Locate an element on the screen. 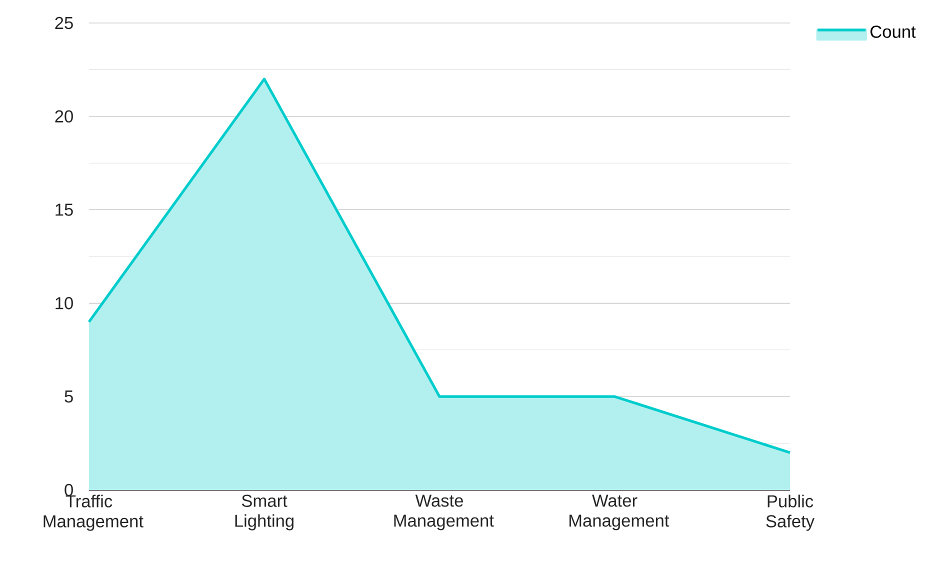  y-tick-label: 20 is located at coordinates (64, 116).